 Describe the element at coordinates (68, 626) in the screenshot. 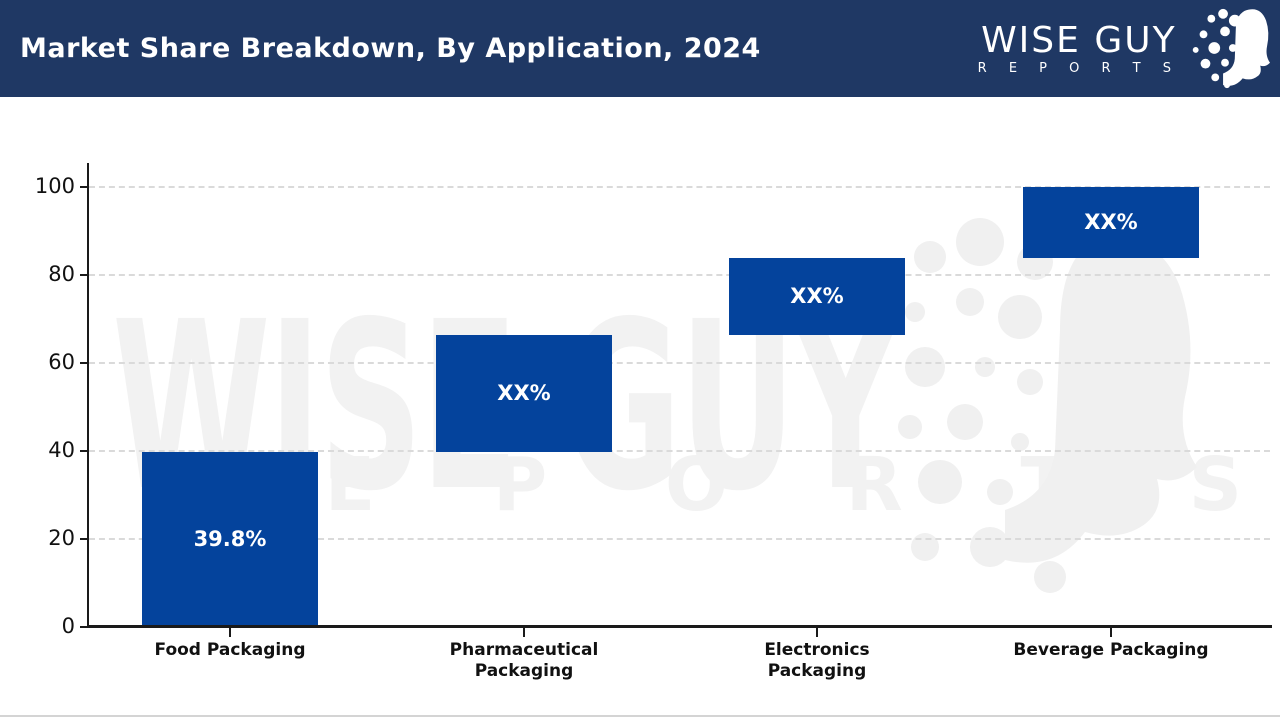

I see `y-tick-label-0: 0` at that location.